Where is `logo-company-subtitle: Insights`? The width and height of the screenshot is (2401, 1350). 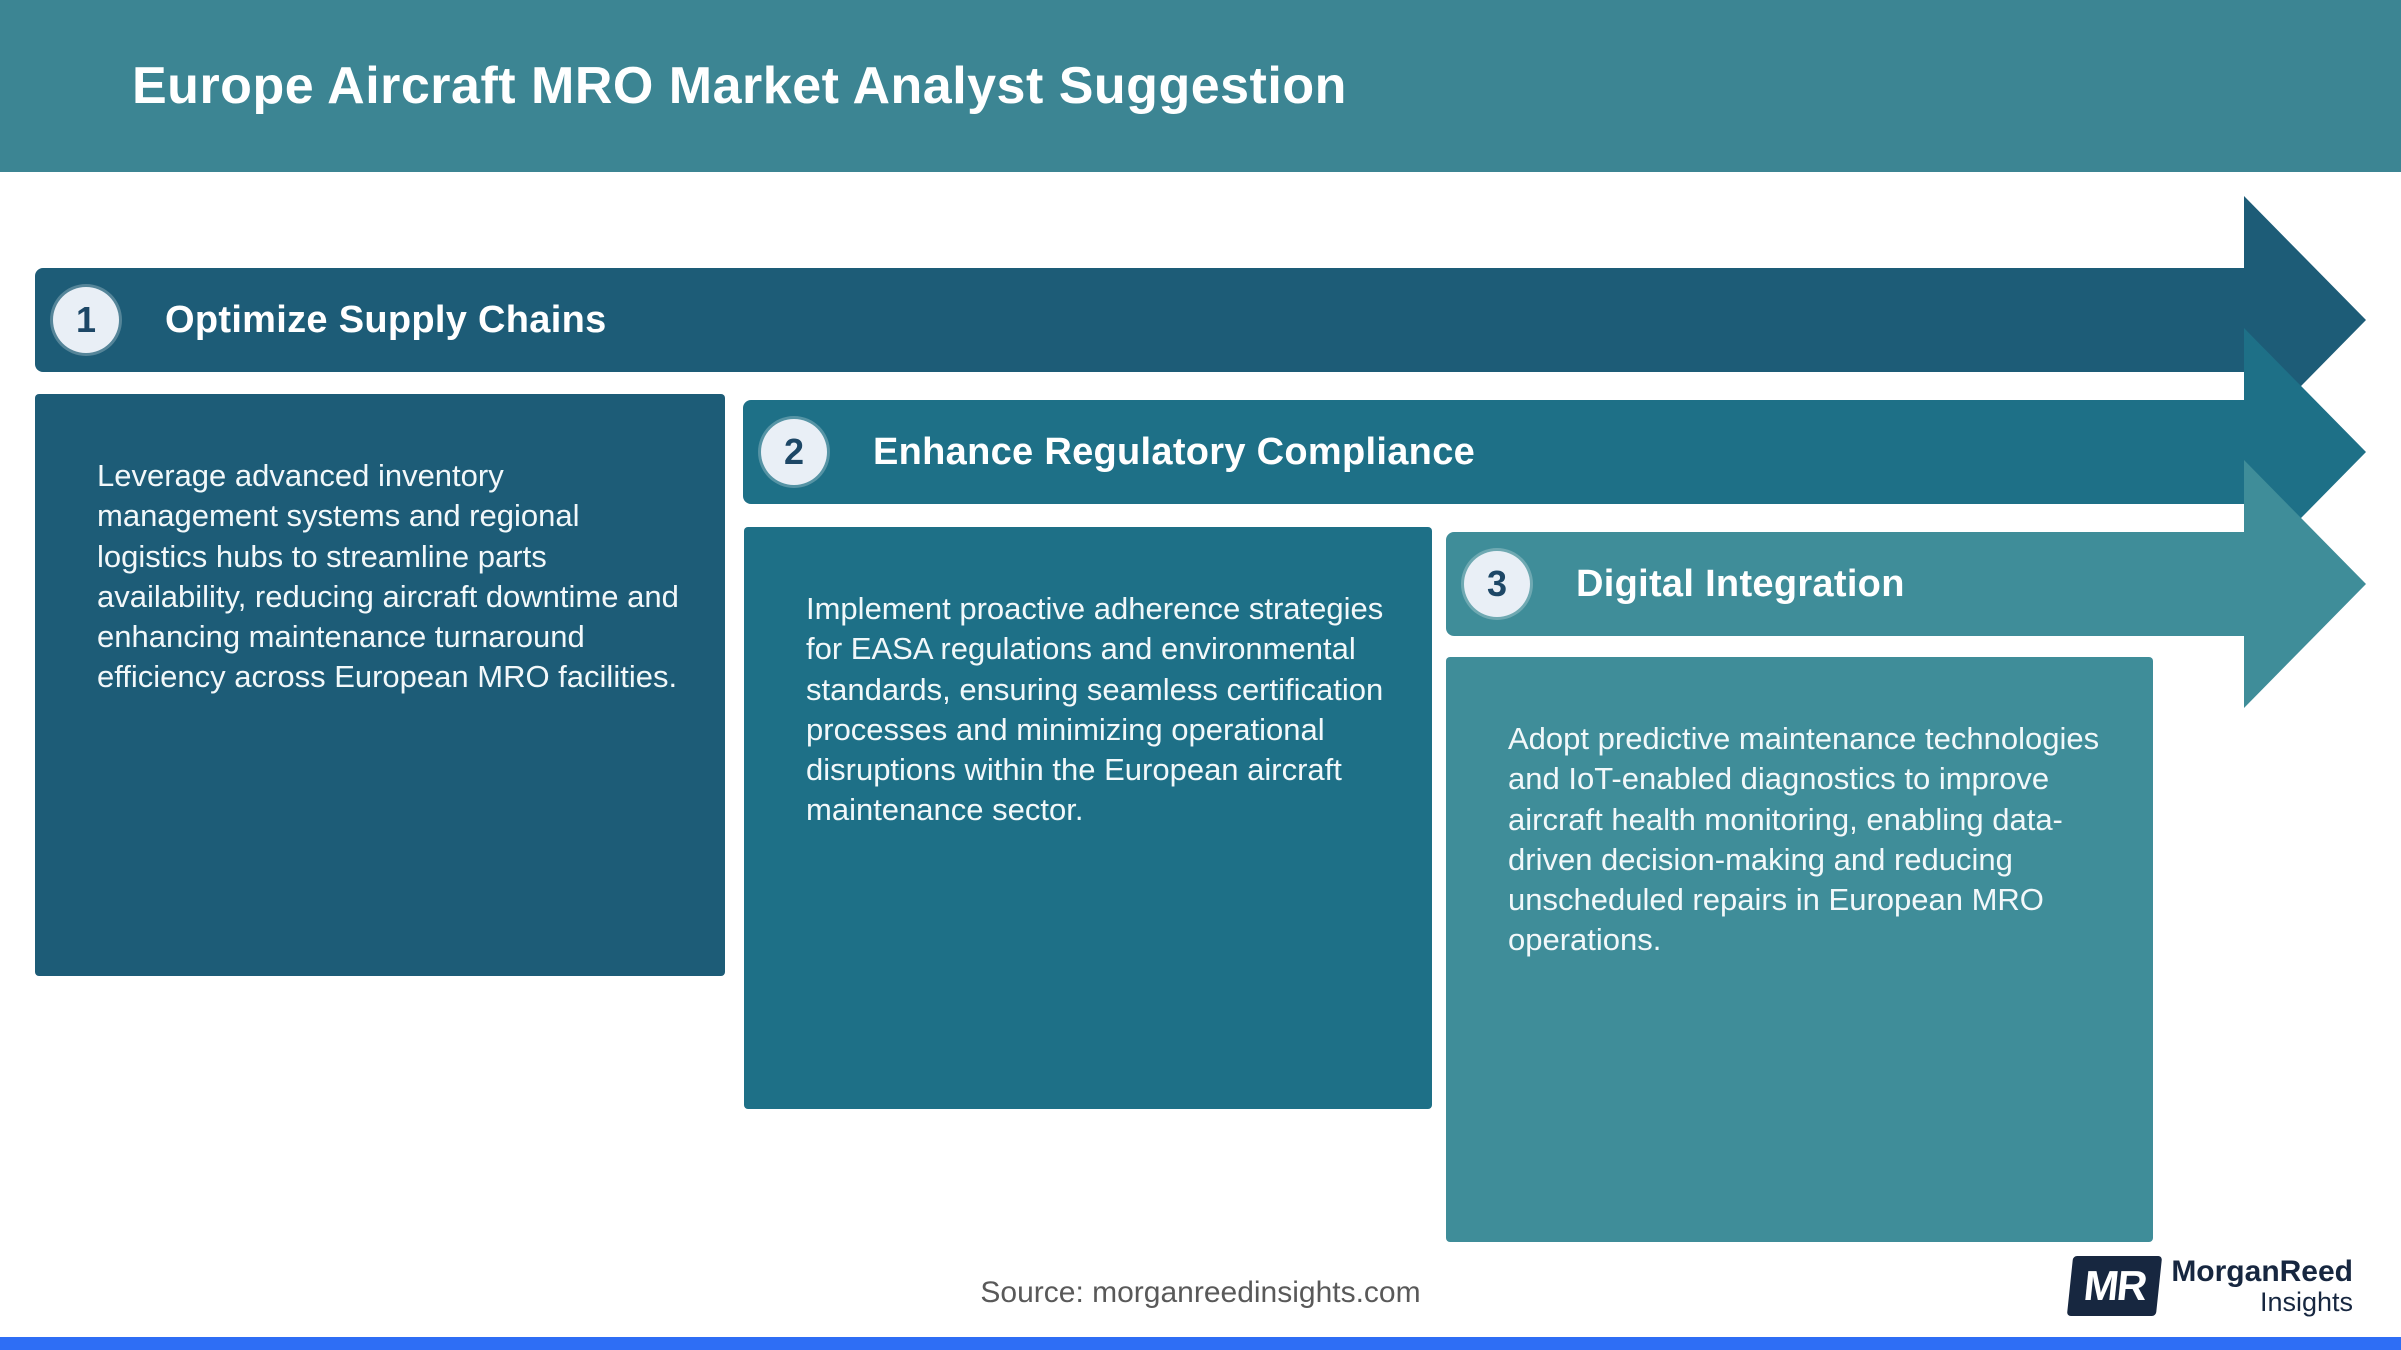
logo-company-subtitle: Insights is located at coordinates (2306, 1301).